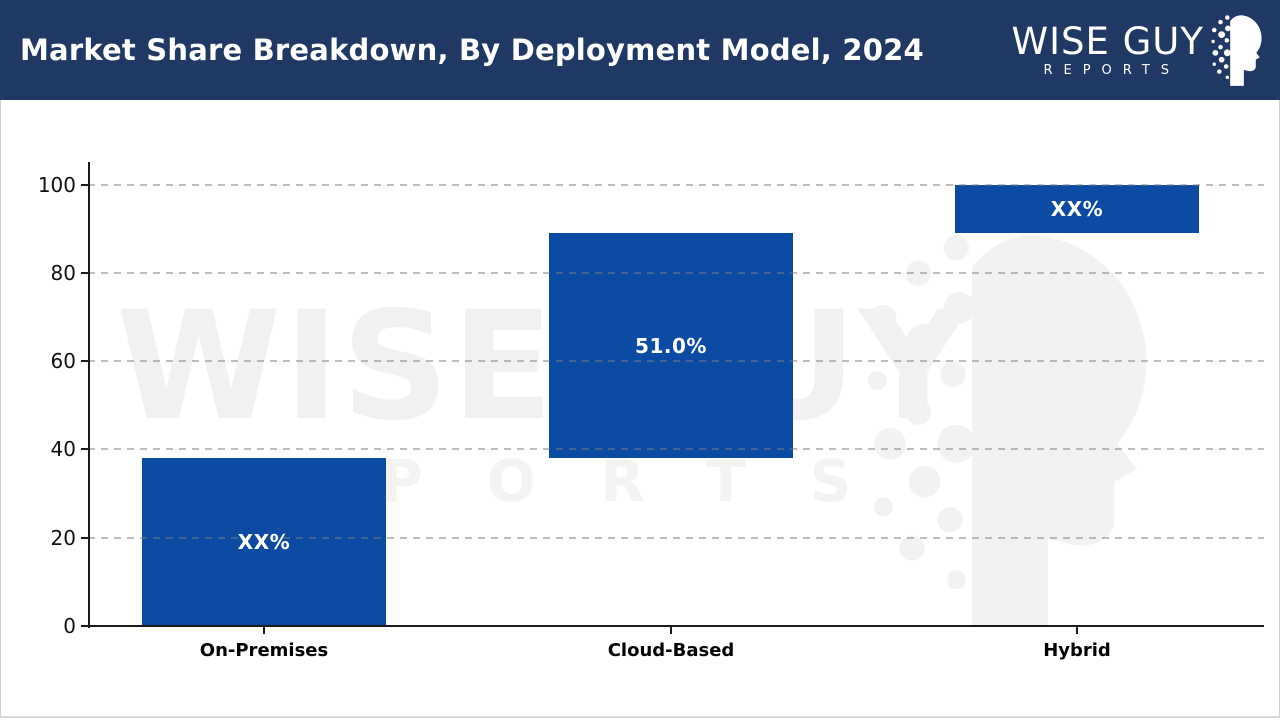 Image resolution: width=1280 pixels, height=720 pixels. I want to click on bar-on-premises, so click(264, 542).